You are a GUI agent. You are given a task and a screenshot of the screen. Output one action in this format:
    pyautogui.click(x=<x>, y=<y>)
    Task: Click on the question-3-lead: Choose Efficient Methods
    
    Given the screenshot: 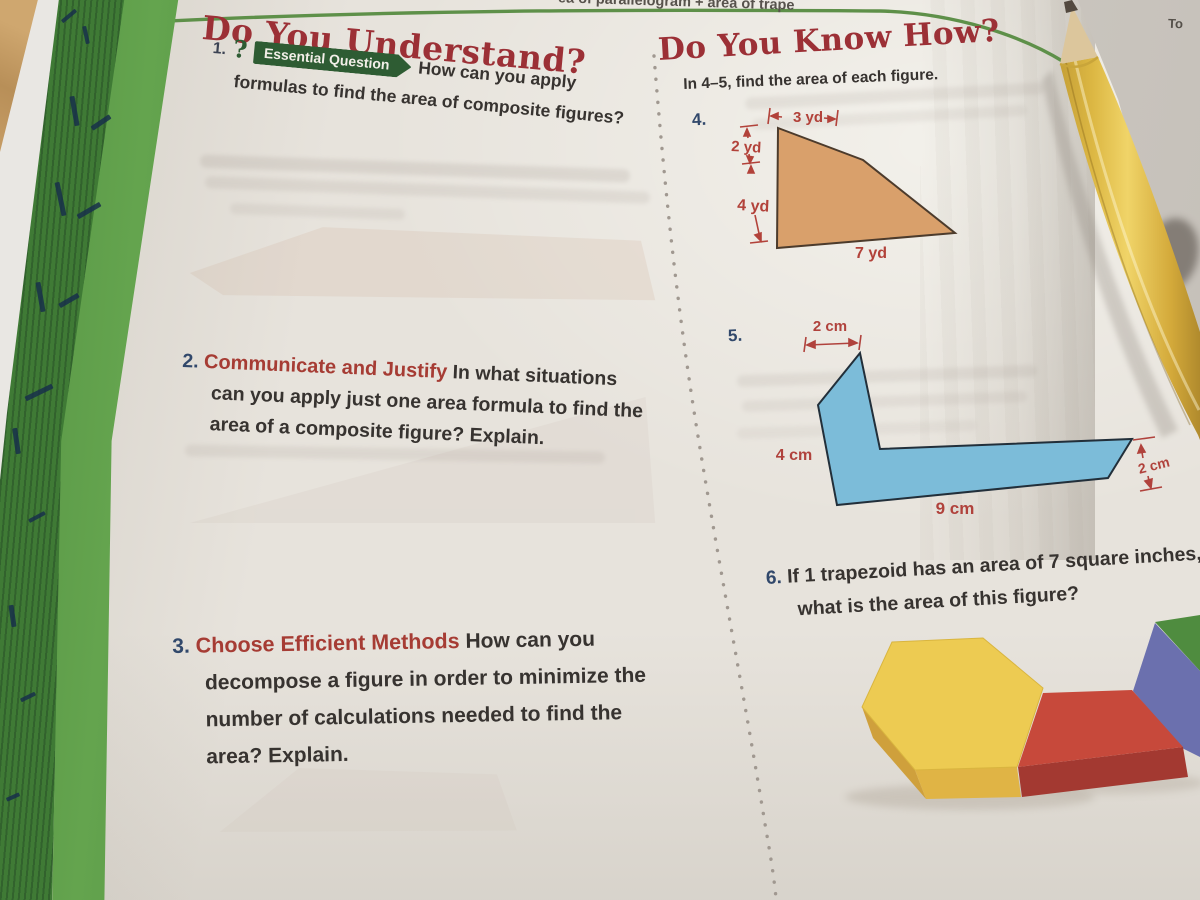 What is the action you would take?
    pyautogui.click(x=327, y=643)
    